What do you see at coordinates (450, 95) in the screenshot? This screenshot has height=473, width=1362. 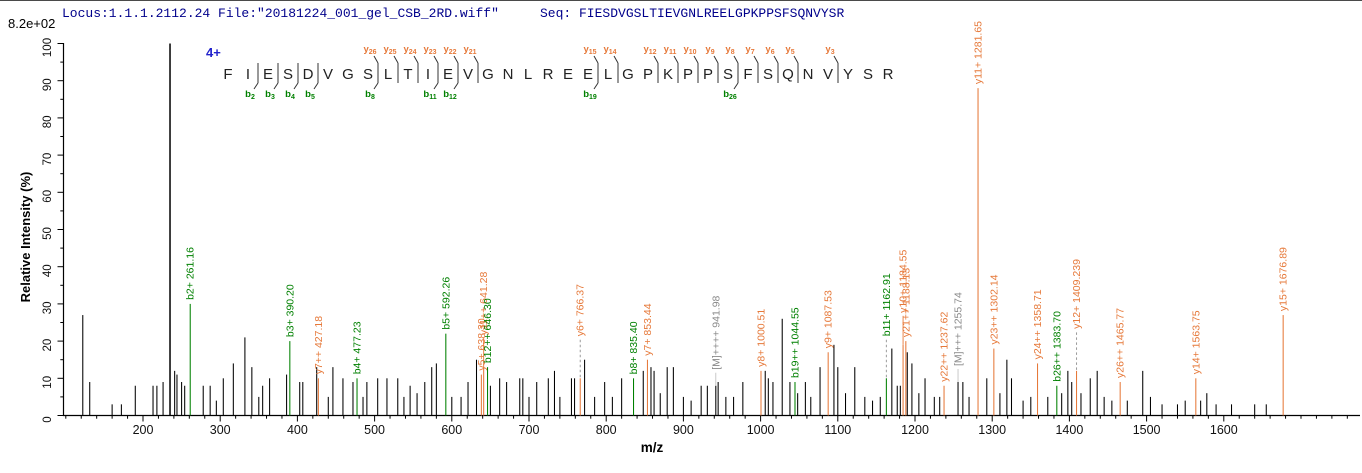 I see `b-ion-label: b12` at bounding box center [450, 95].